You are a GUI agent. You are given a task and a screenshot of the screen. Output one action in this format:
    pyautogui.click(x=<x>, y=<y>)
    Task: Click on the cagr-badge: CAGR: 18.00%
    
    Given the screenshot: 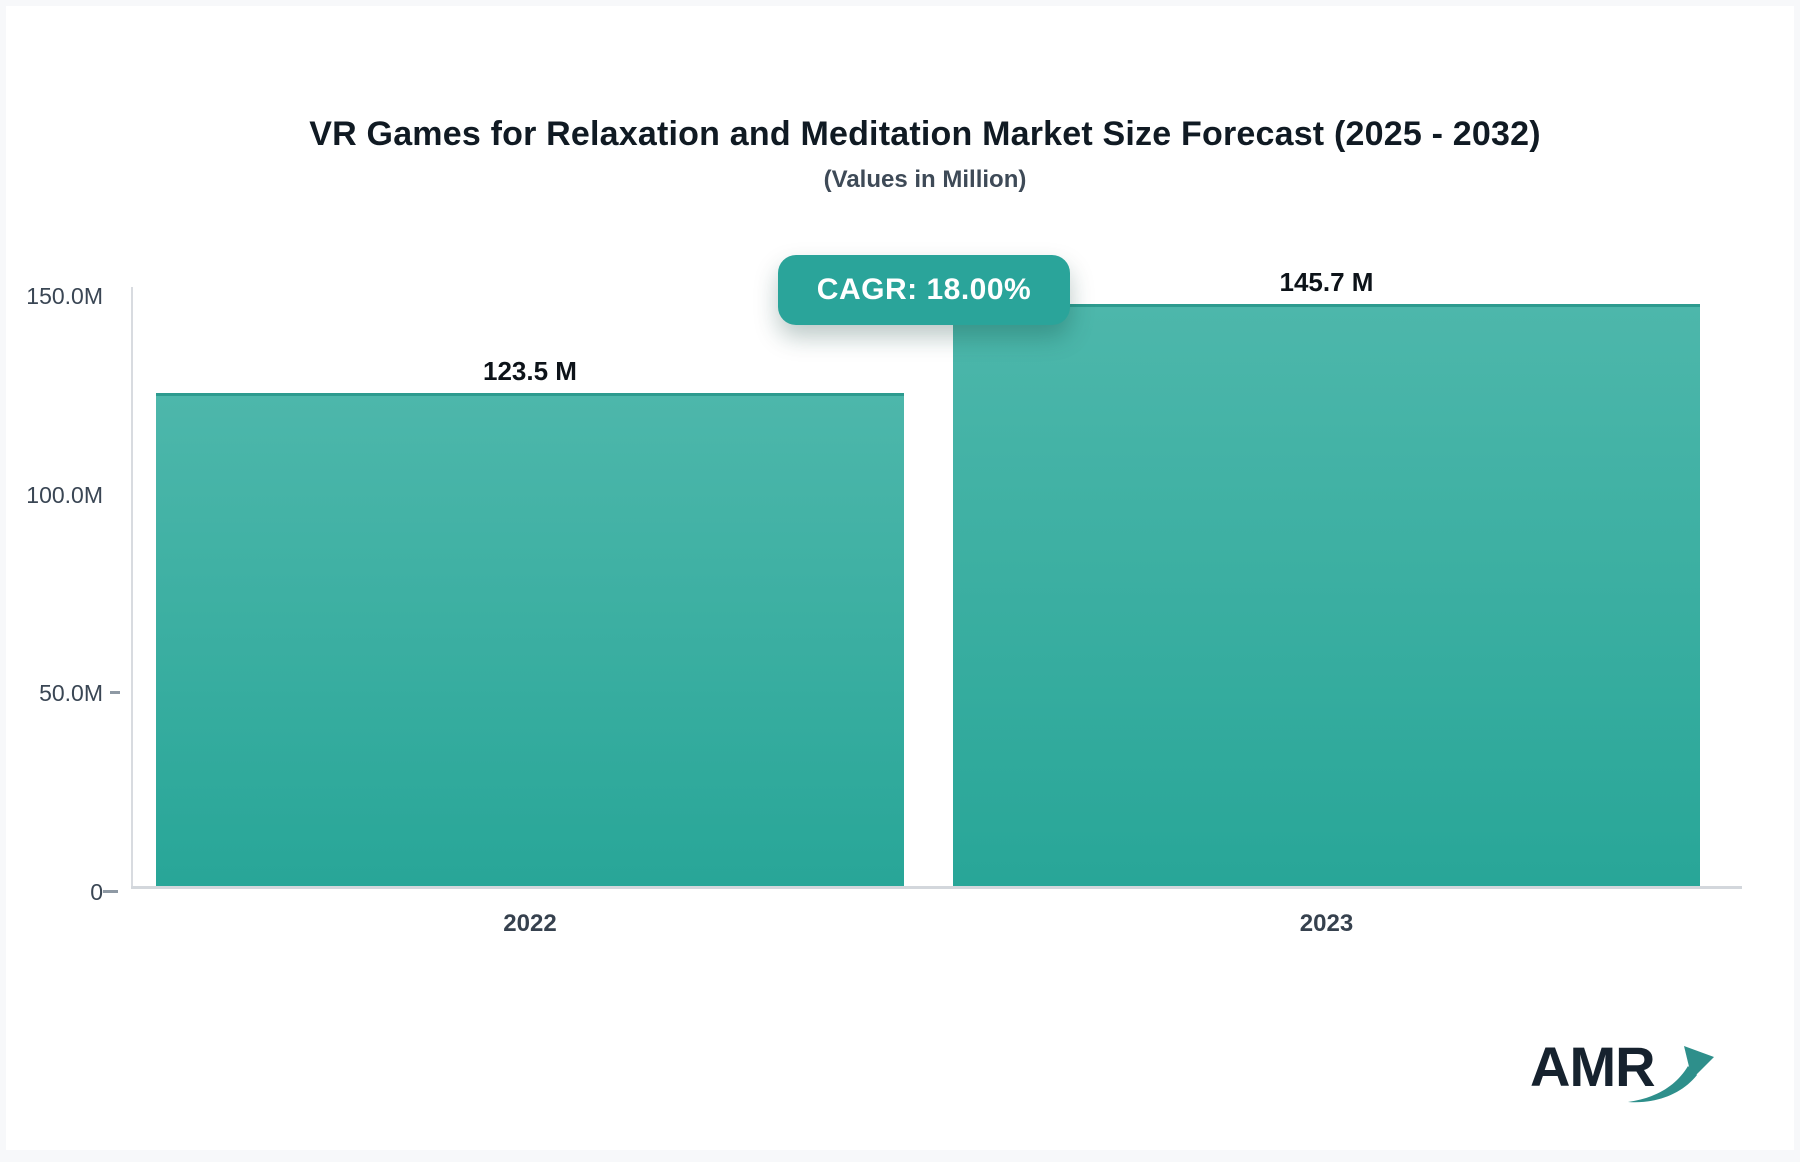 What is the action you would take?
    pyautogui.click(x=924, y=290)
    